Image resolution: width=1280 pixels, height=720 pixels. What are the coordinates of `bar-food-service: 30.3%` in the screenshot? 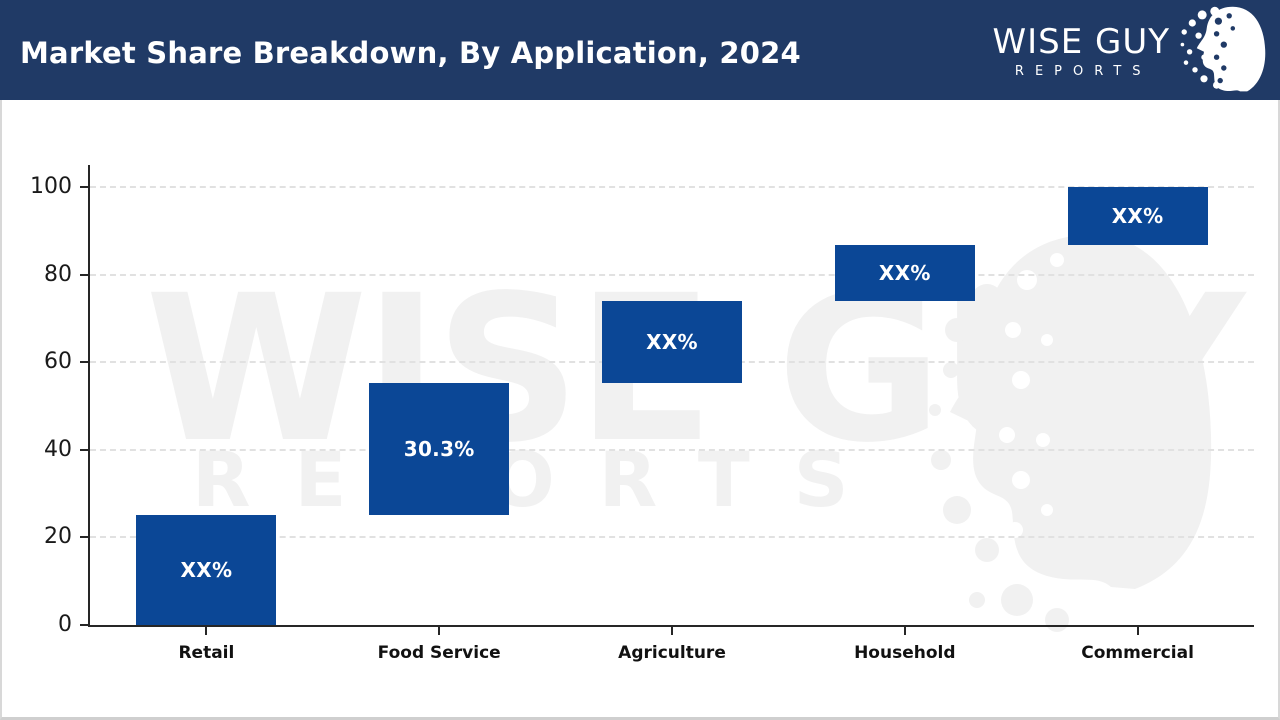 It's located at (439, 449).